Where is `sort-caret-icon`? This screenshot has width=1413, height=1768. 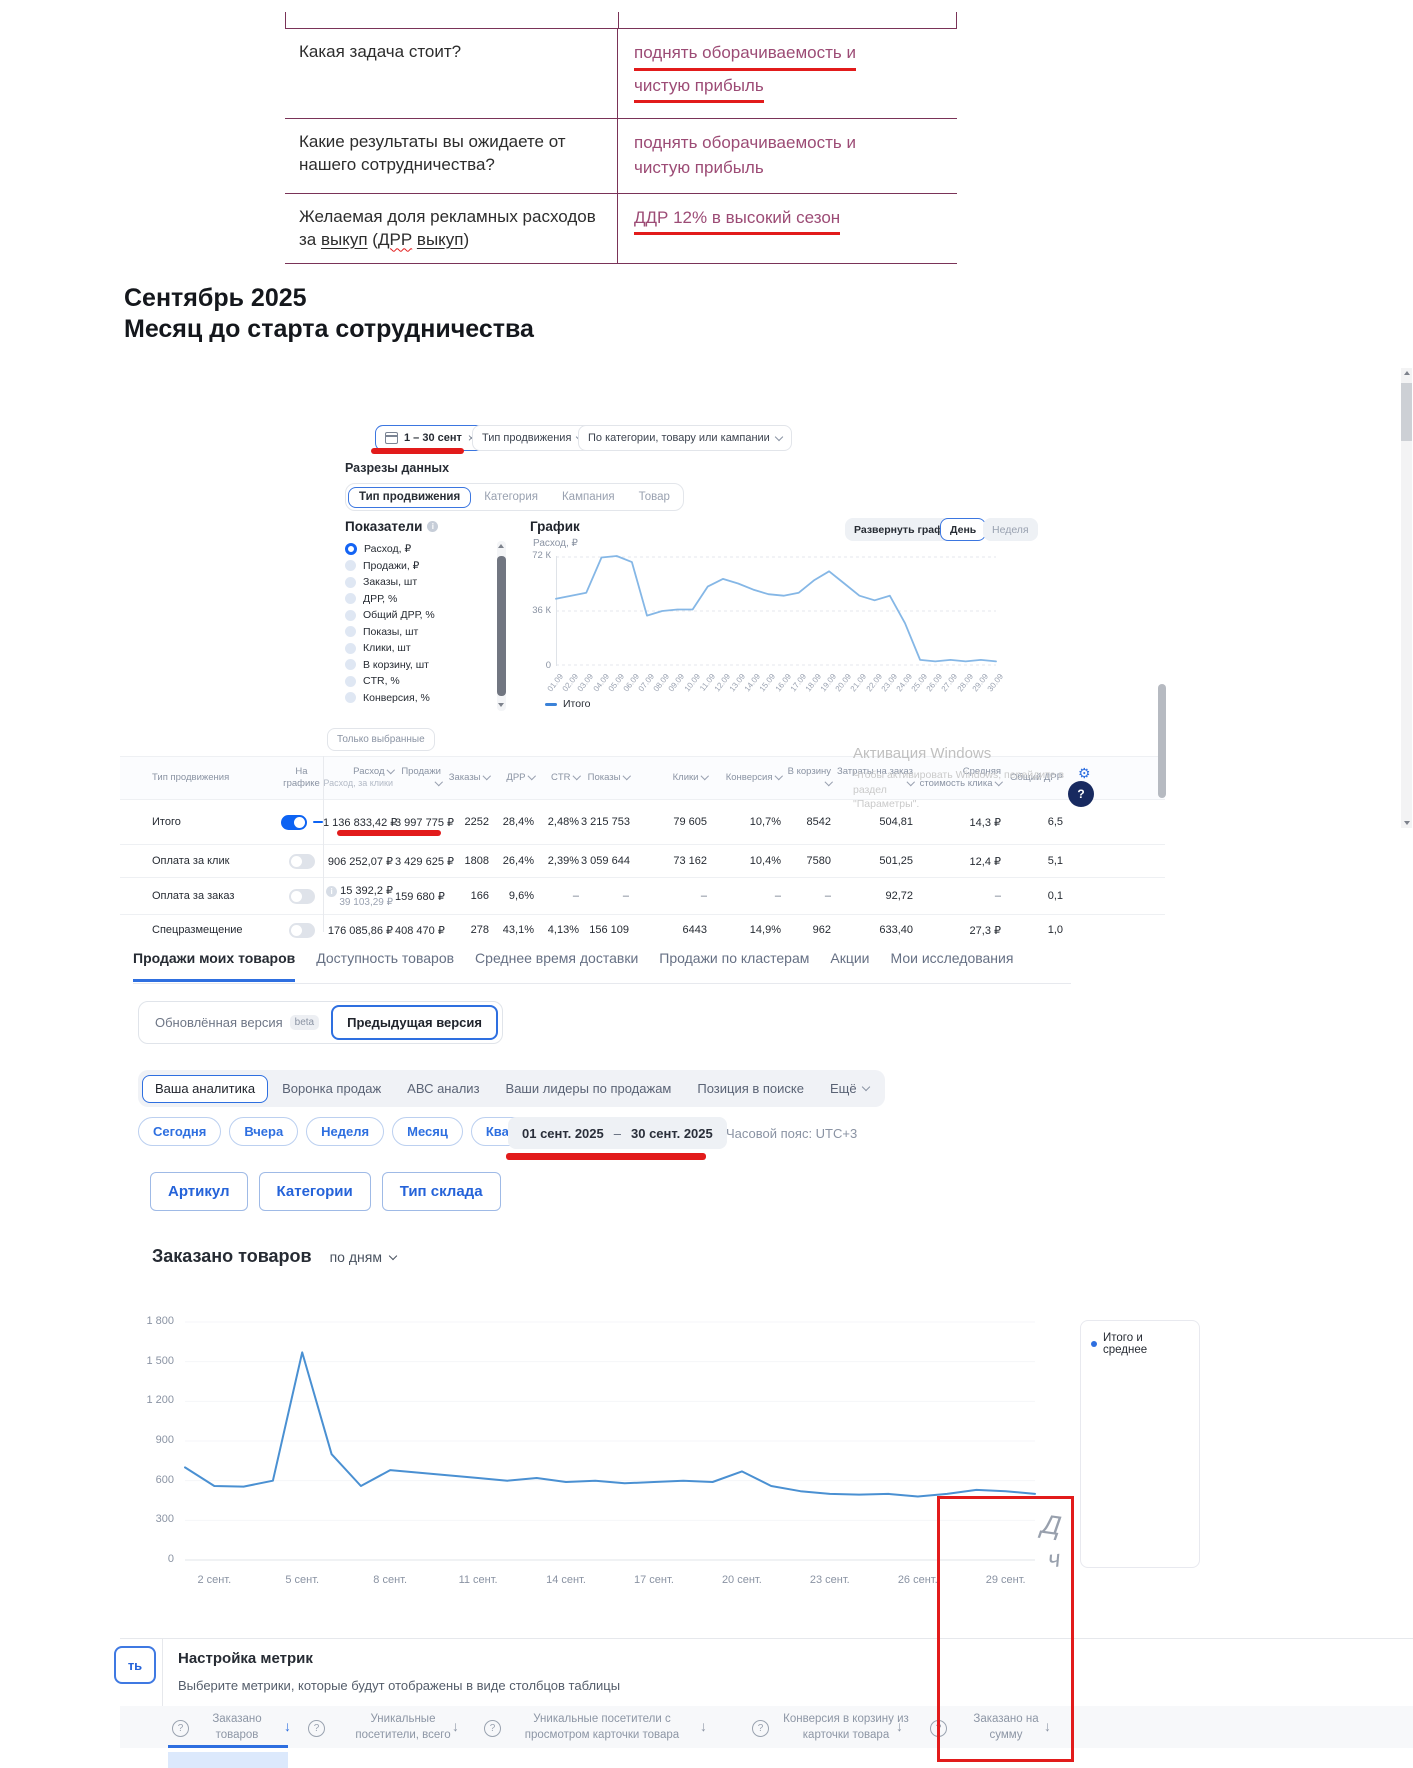
sort-caret-icon is located at coordinates (910, 781).